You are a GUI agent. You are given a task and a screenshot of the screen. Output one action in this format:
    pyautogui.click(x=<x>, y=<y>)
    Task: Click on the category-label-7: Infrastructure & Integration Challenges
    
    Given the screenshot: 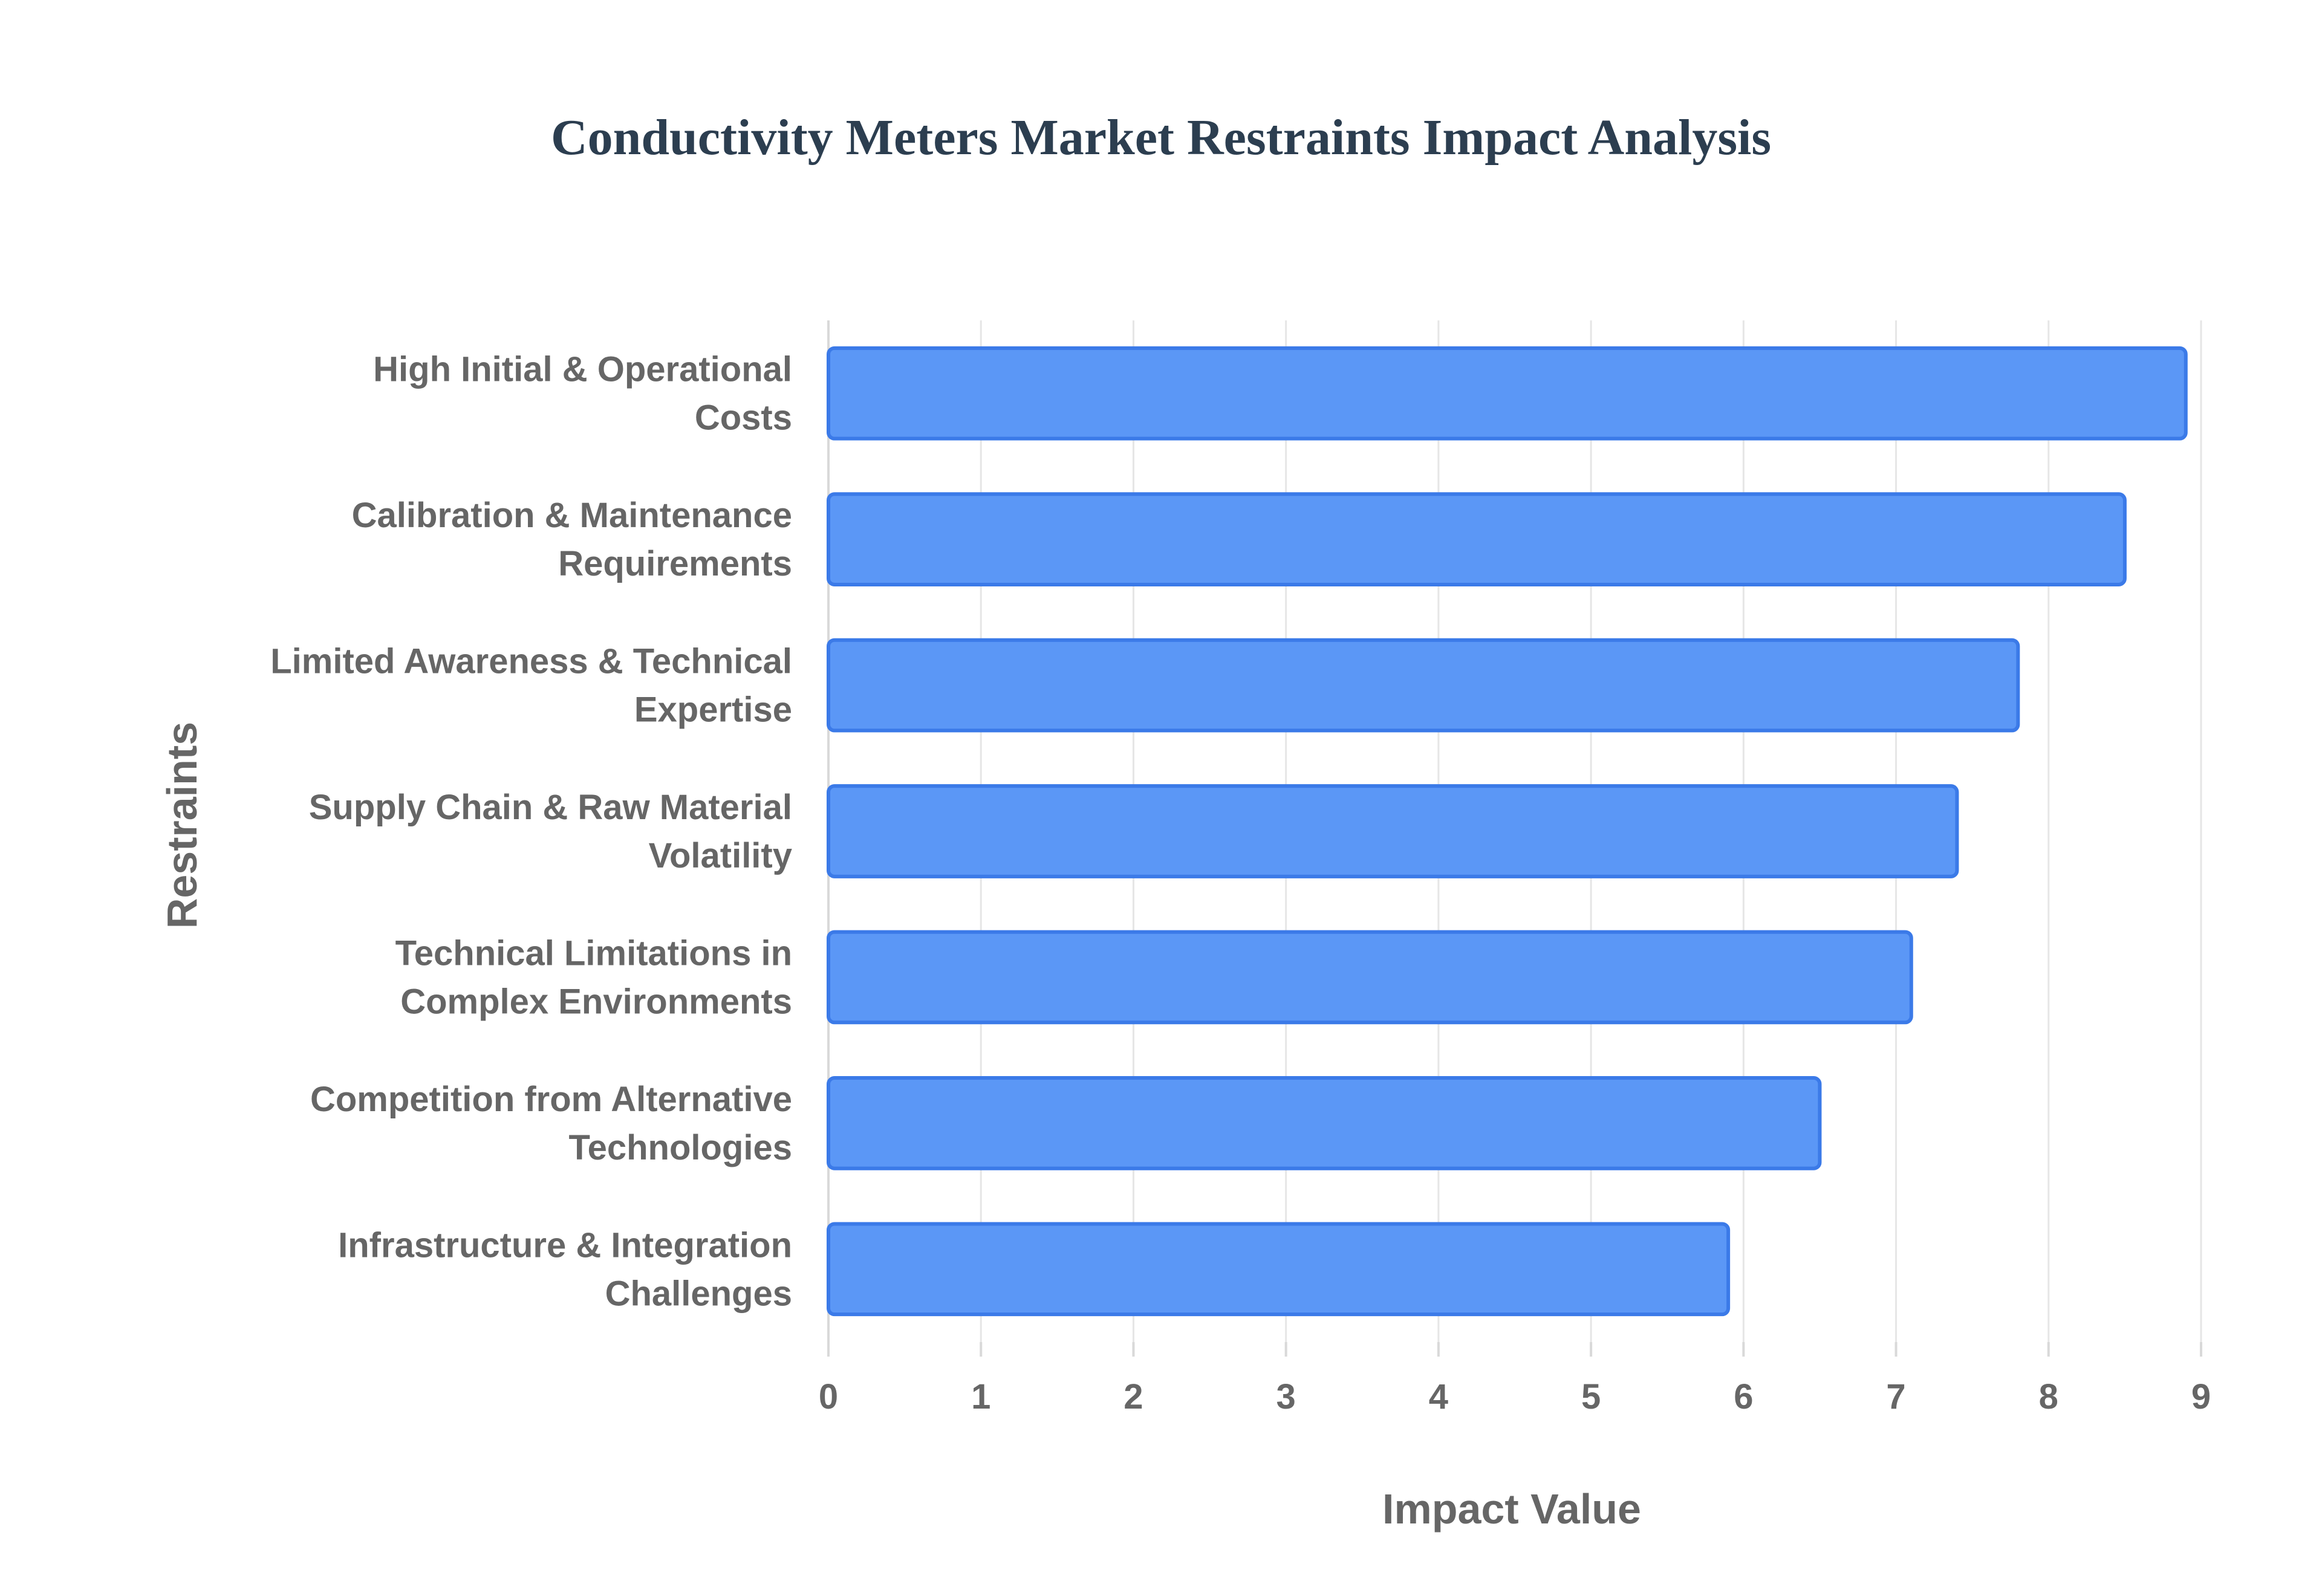 What is the action you would take?
    pyautogui.click(x=565, y=1269)
    